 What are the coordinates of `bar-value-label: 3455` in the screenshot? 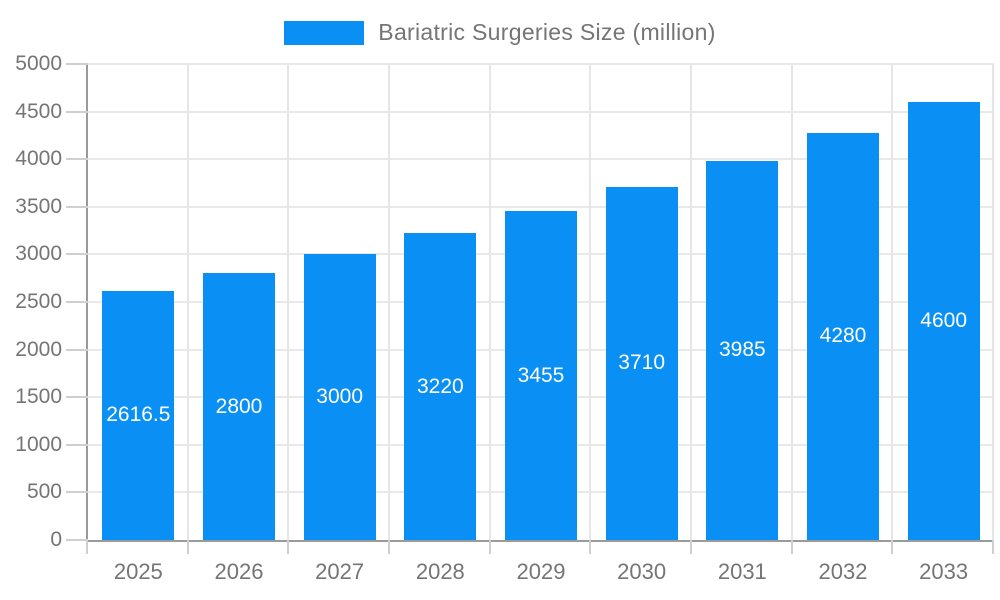 It's located at (541, 375).